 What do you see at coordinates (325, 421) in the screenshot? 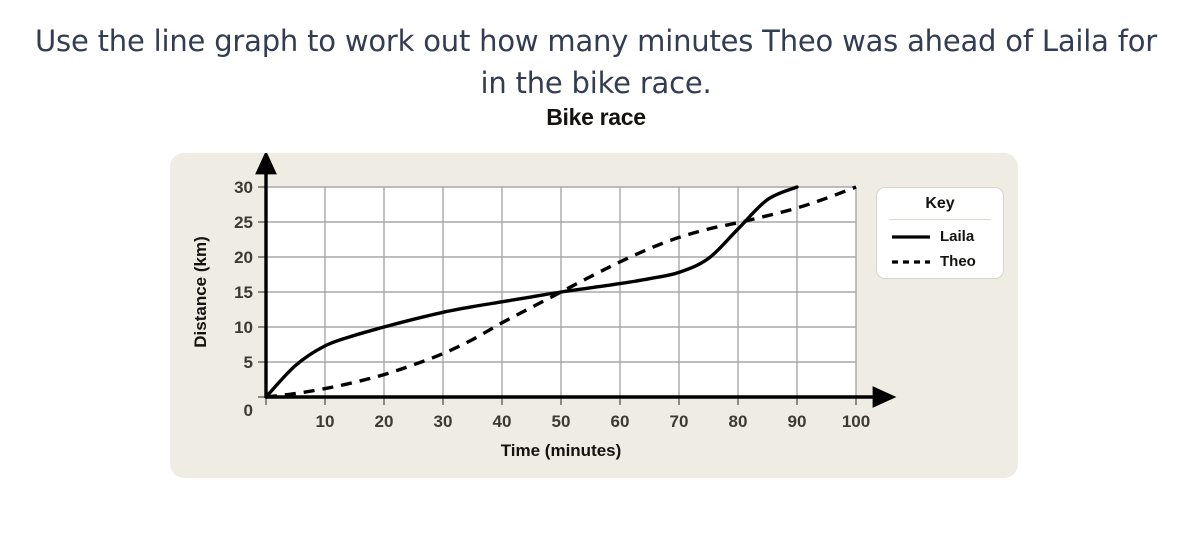
I see `x-tick-label: 10` at bounding box center [325, 421].